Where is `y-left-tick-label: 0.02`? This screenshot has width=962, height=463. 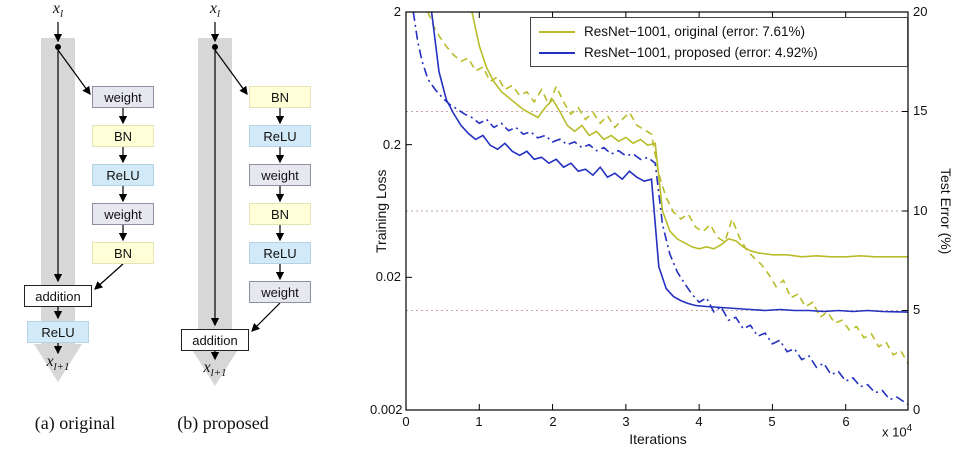
y-left-tick-label: 0.02 is located at coordinates (388, 276).